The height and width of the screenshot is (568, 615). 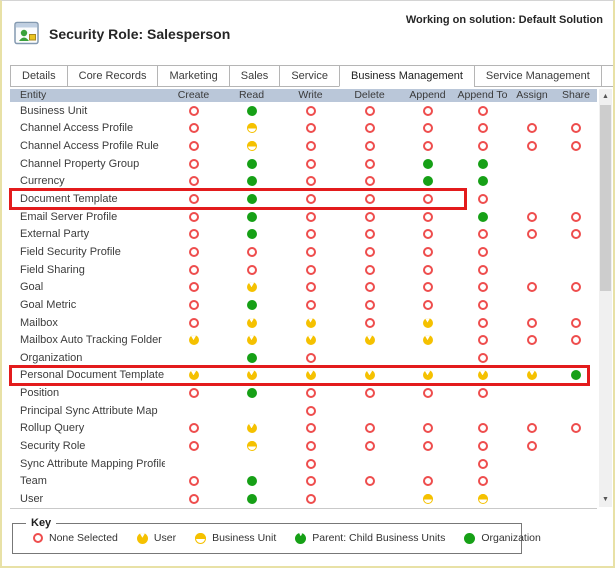 What do you see at coordinates (537, 76) in the screenshot?
I see `tab-service-management: Service Management` at bounding box center [537, 76].